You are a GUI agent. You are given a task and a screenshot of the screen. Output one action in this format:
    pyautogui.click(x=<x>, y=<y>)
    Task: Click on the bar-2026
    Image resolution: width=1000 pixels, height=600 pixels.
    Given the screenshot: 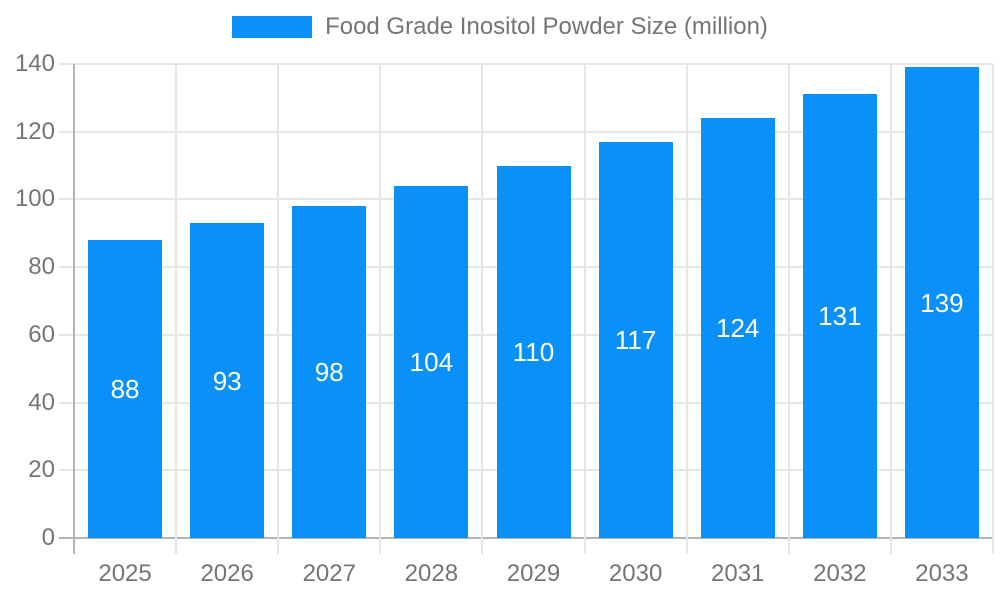 What is the action you would take?
    pyautogui.click(x=227, y=380)
    